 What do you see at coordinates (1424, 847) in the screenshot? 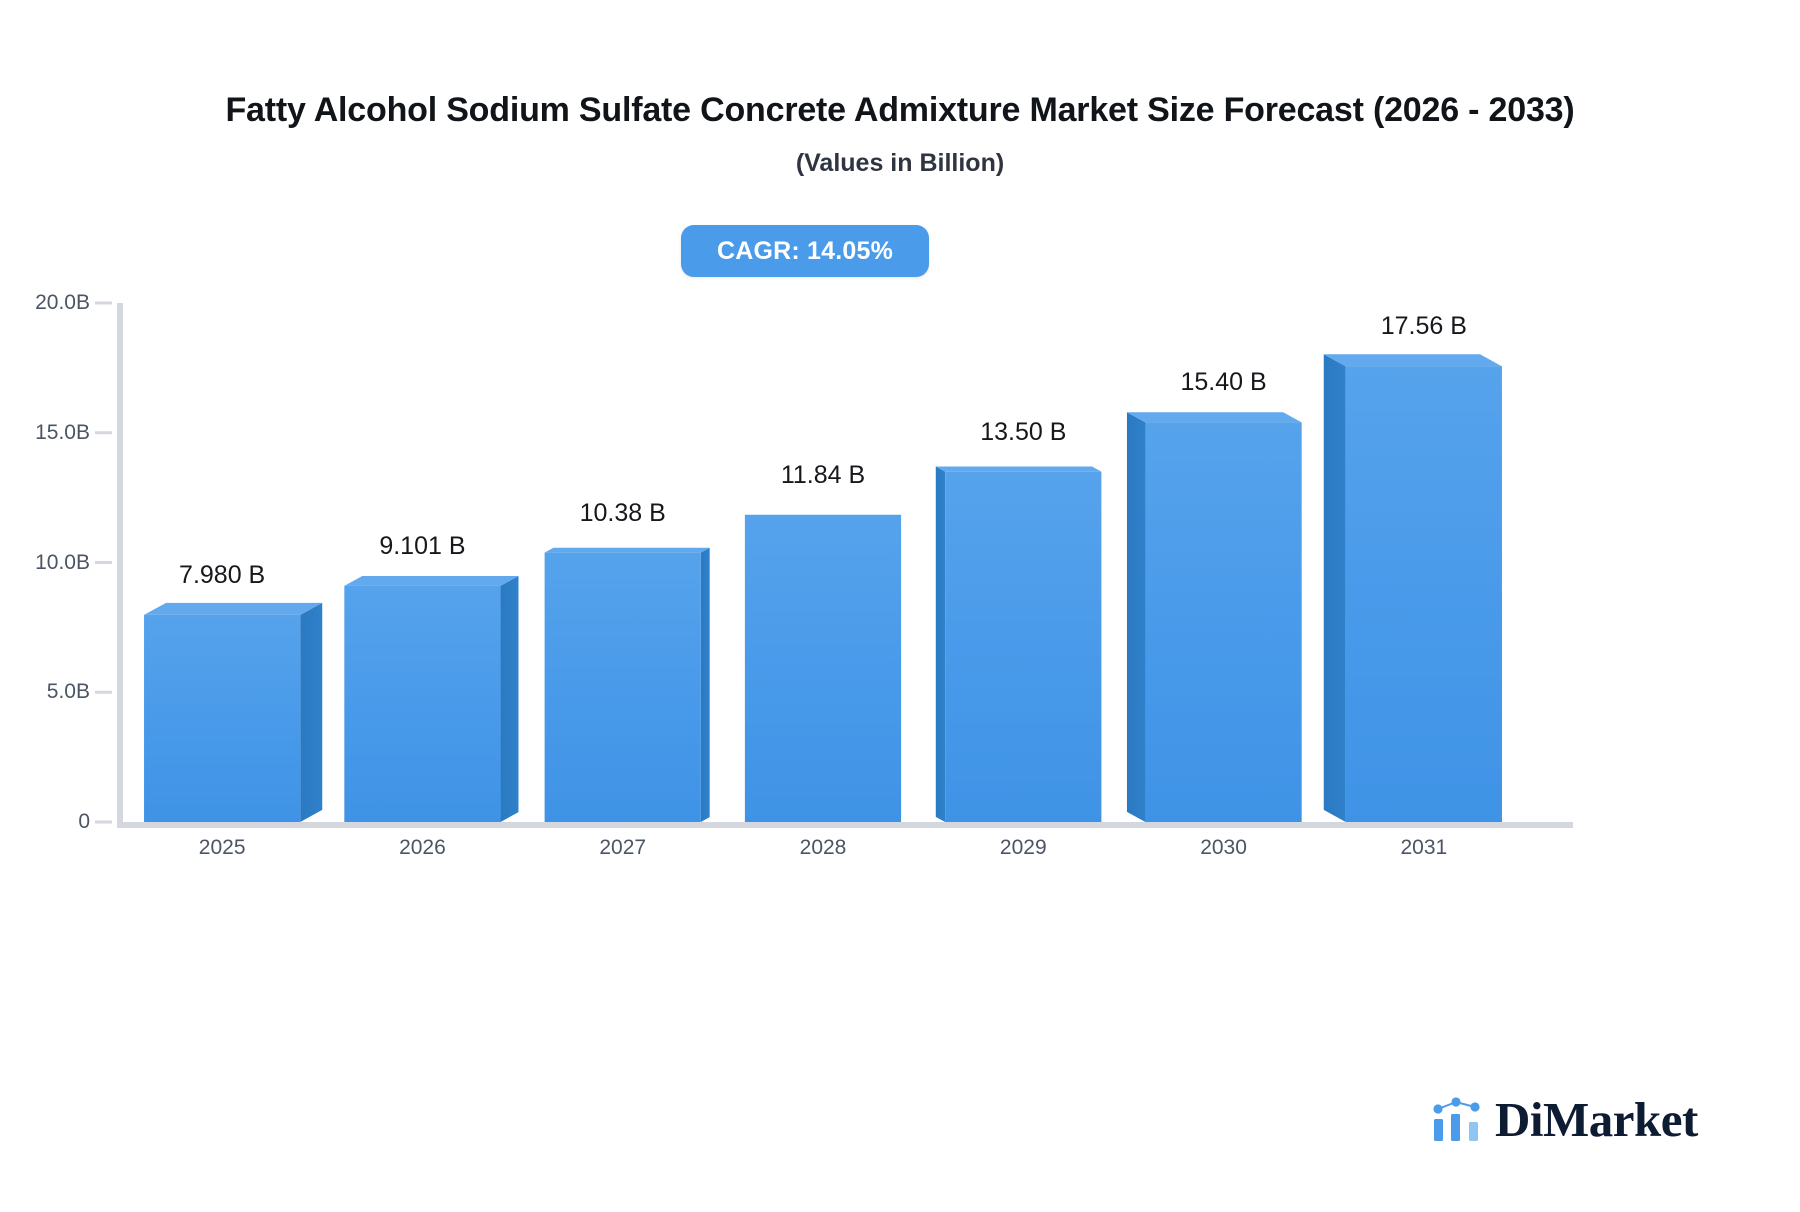
I see `x-axis-tick-label: 2031` at bounding box center [1424, 847].